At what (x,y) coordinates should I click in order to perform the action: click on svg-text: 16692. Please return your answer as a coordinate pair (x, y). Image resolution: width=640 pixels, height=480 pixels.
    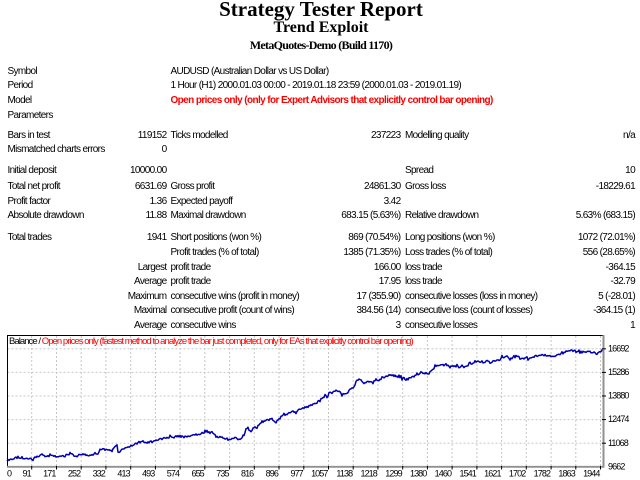
    Looking at the image, I should click on (618, 348).